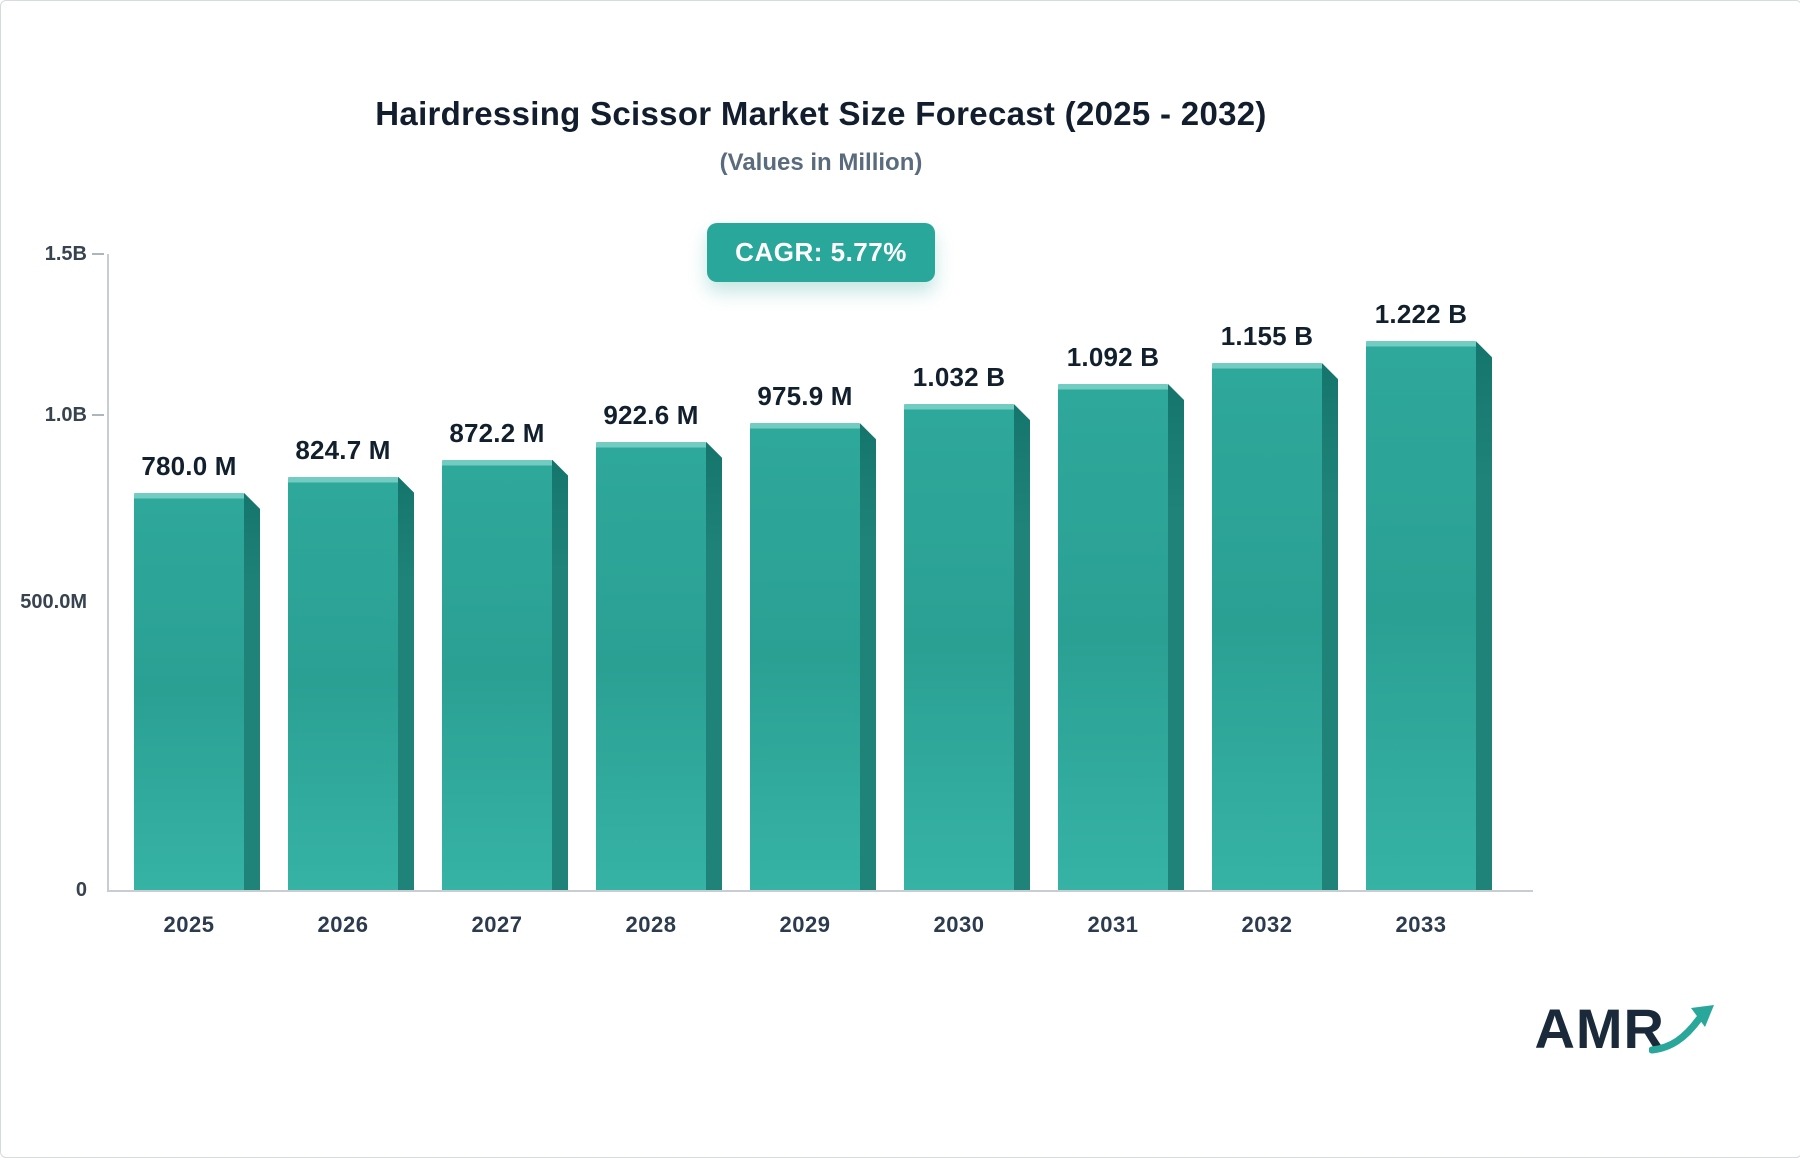 Image resolution: width=1800 pixels, height=1158 pixels. What do you see at coordinates (108, 572) in the screenshot?
I see `y-axis-line` at bounding box center [108, 572].